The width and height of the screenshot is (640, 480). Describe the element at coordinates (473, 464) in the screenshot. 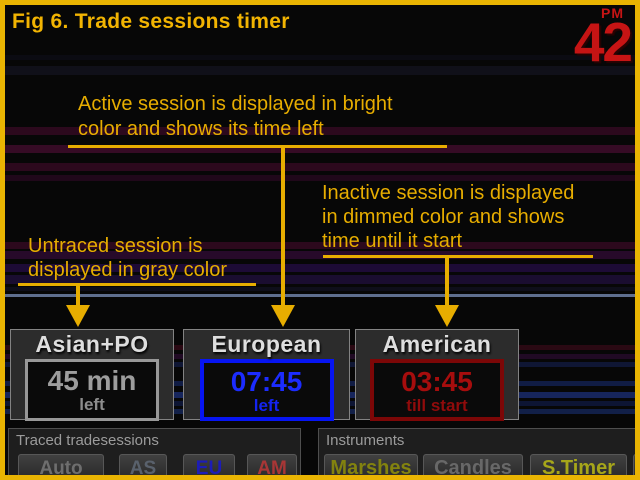

I see `button-candles: Candles` at that location.